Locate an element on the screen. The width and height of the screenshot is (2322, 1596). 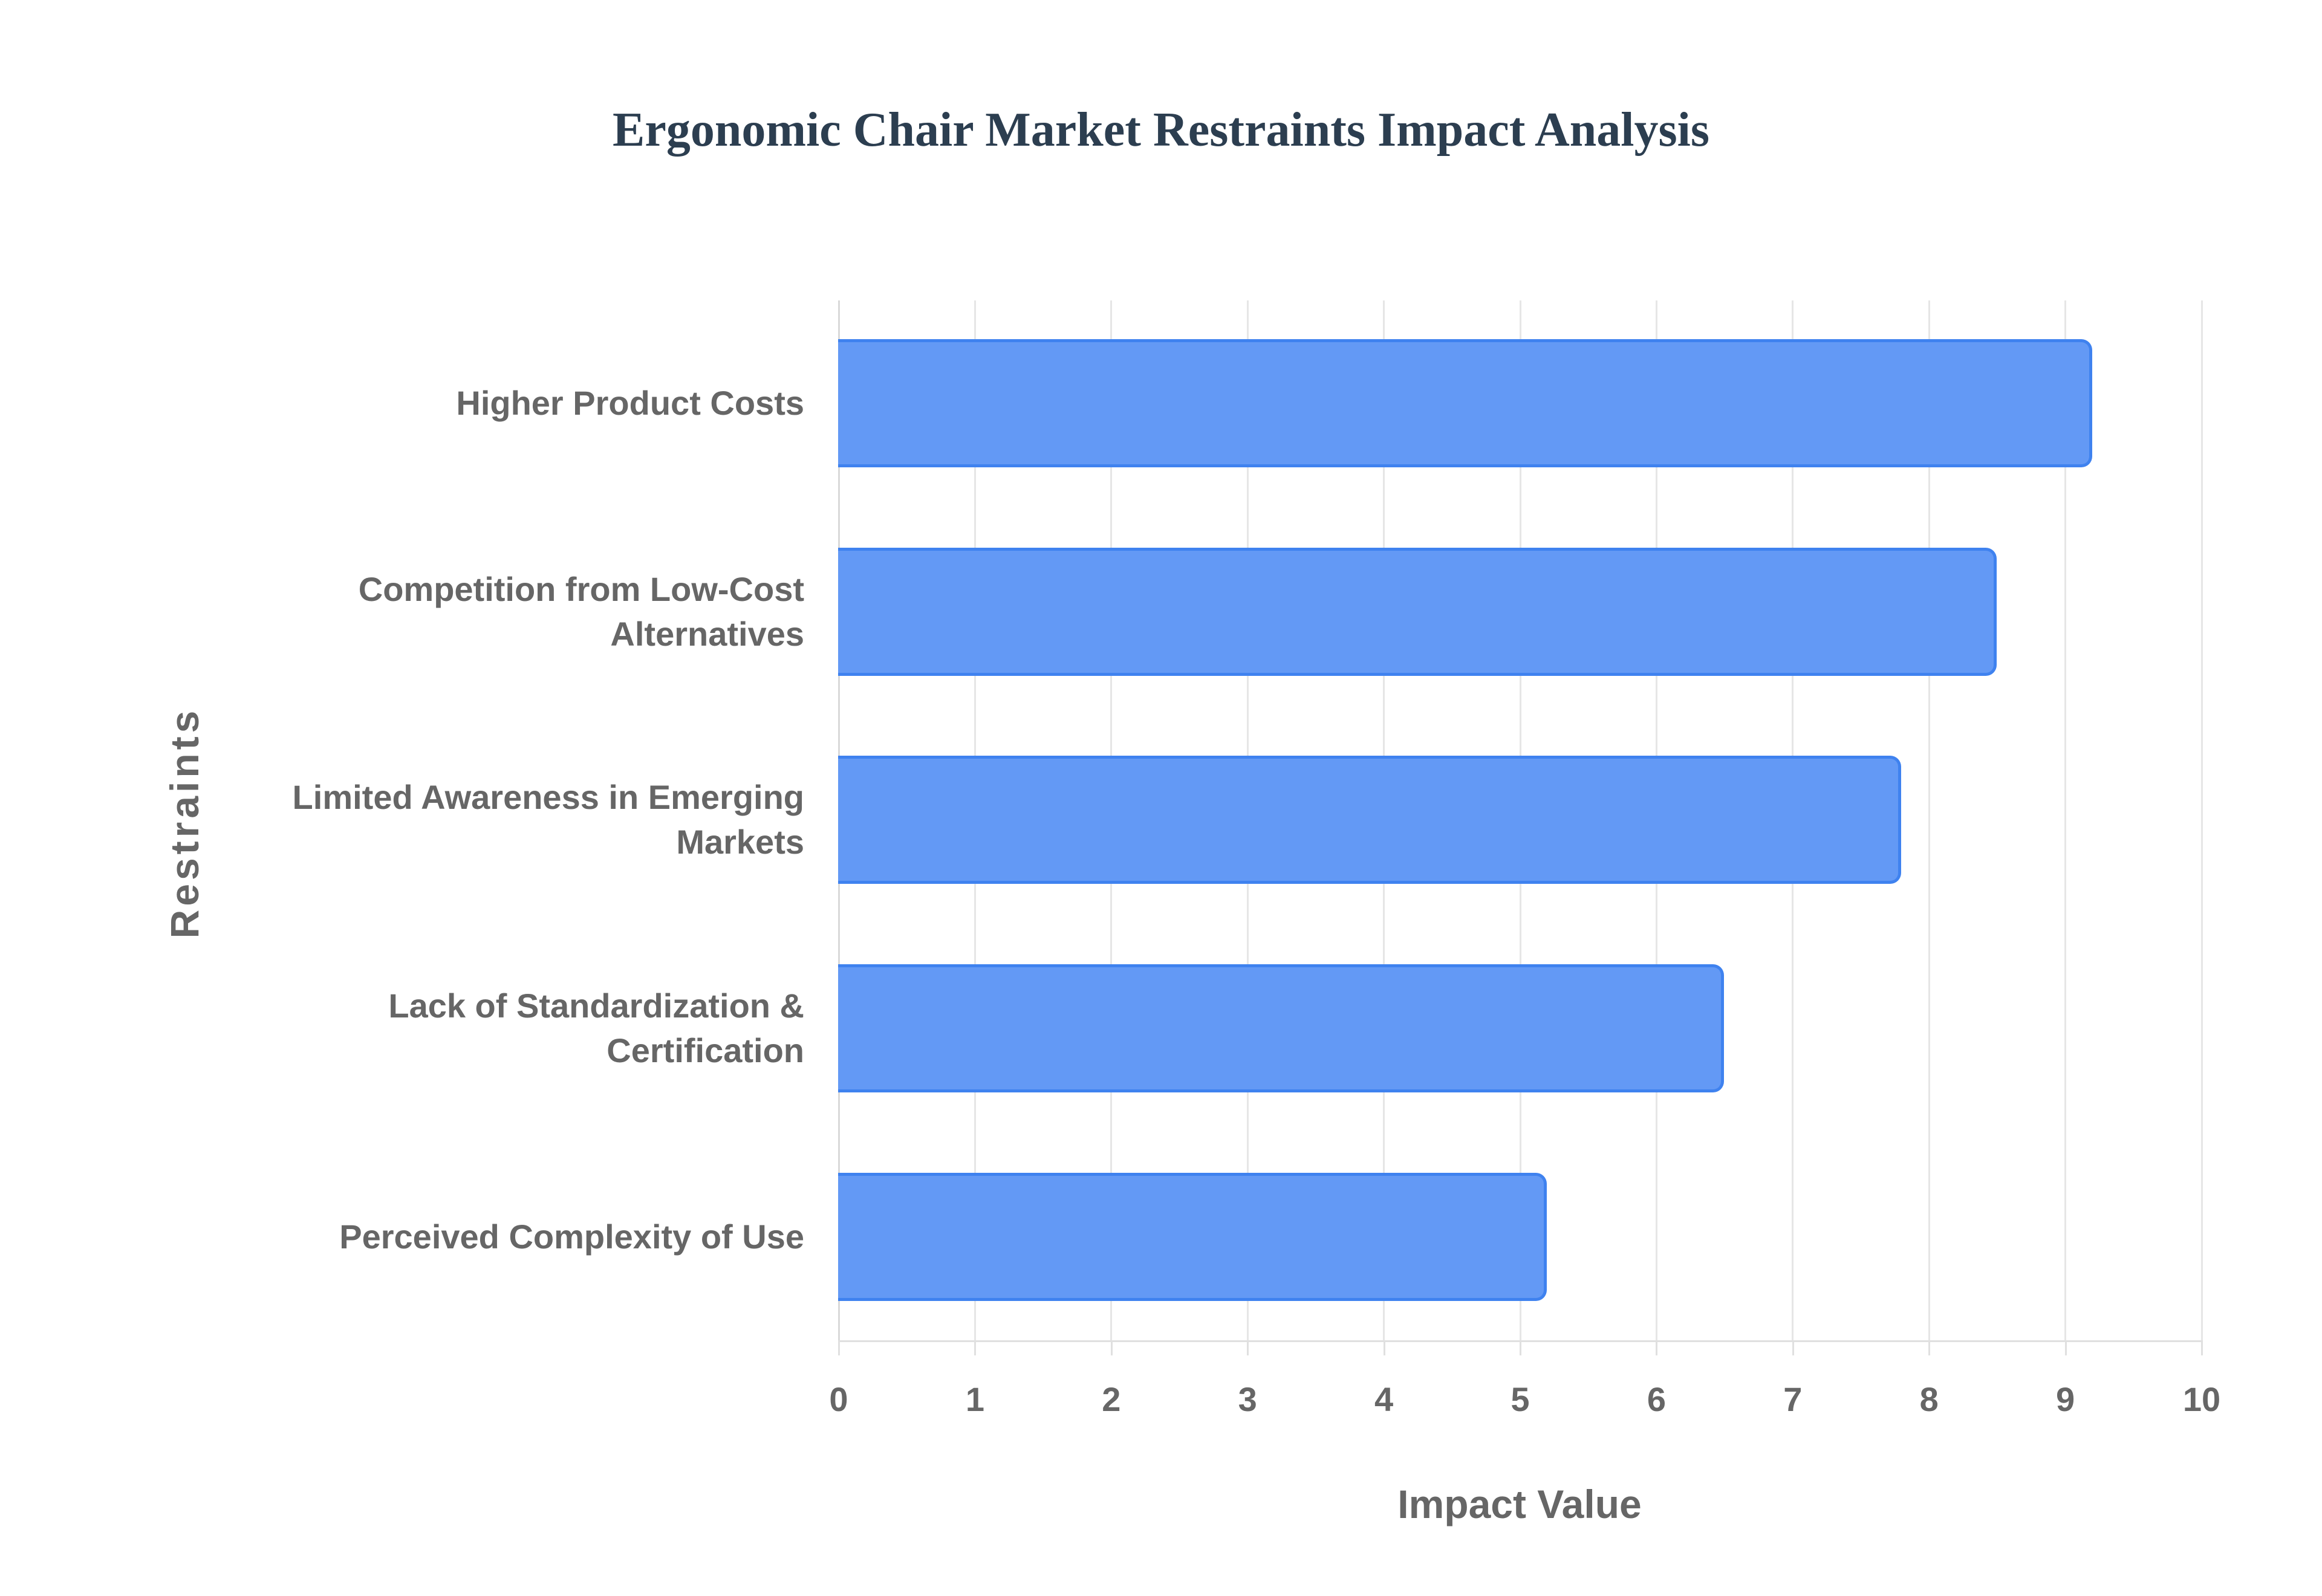
category-label-line: Certification is located at coordinates (705, 1050).